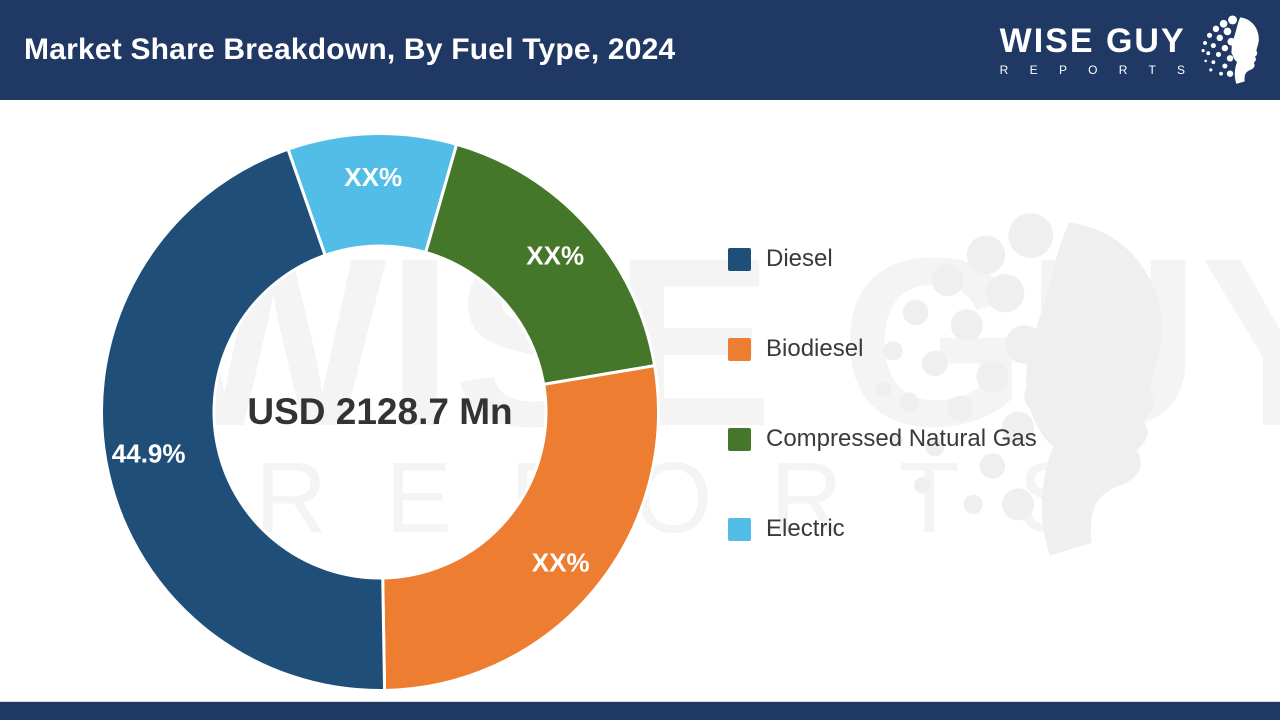 The height and width of the screenshot is (720, 1280). Describe the element at coordinates (799, 258) in the screenshot. I see `legend-label: Diesel` at that location.